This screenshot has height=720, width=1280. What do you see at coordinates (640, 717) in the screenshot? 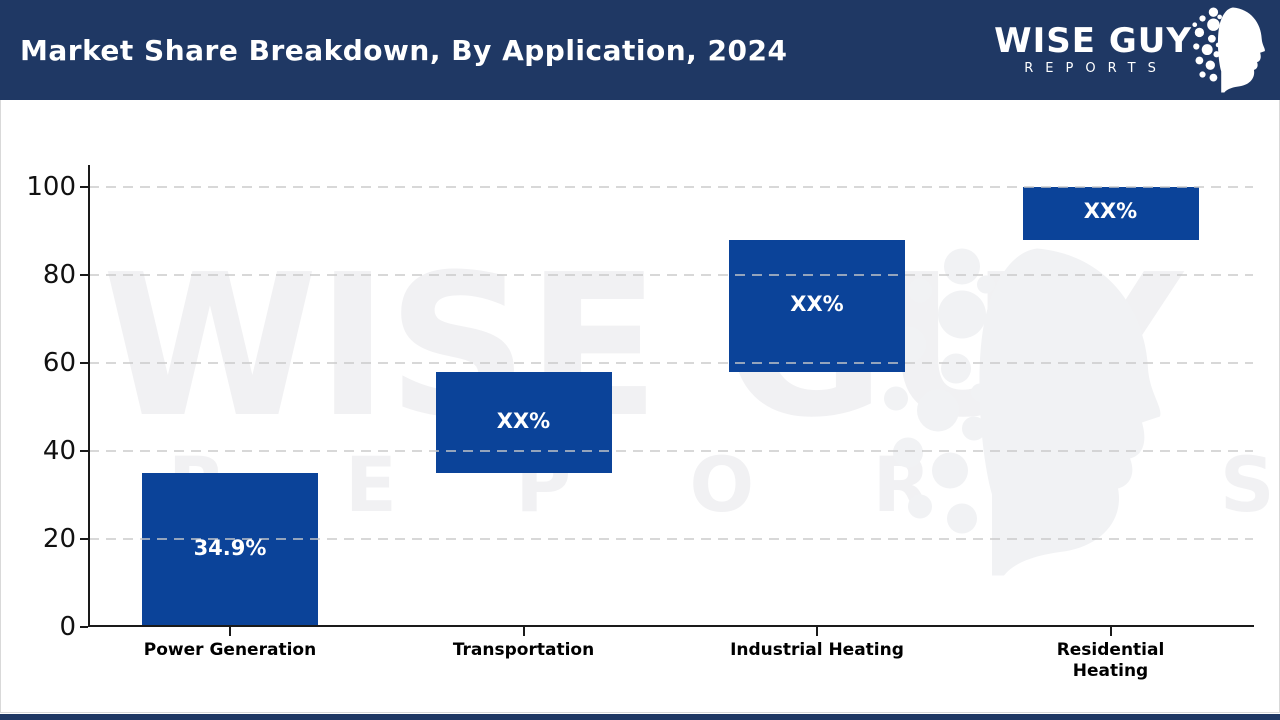
I see `footer-bar` at bounding box center [640, 717].